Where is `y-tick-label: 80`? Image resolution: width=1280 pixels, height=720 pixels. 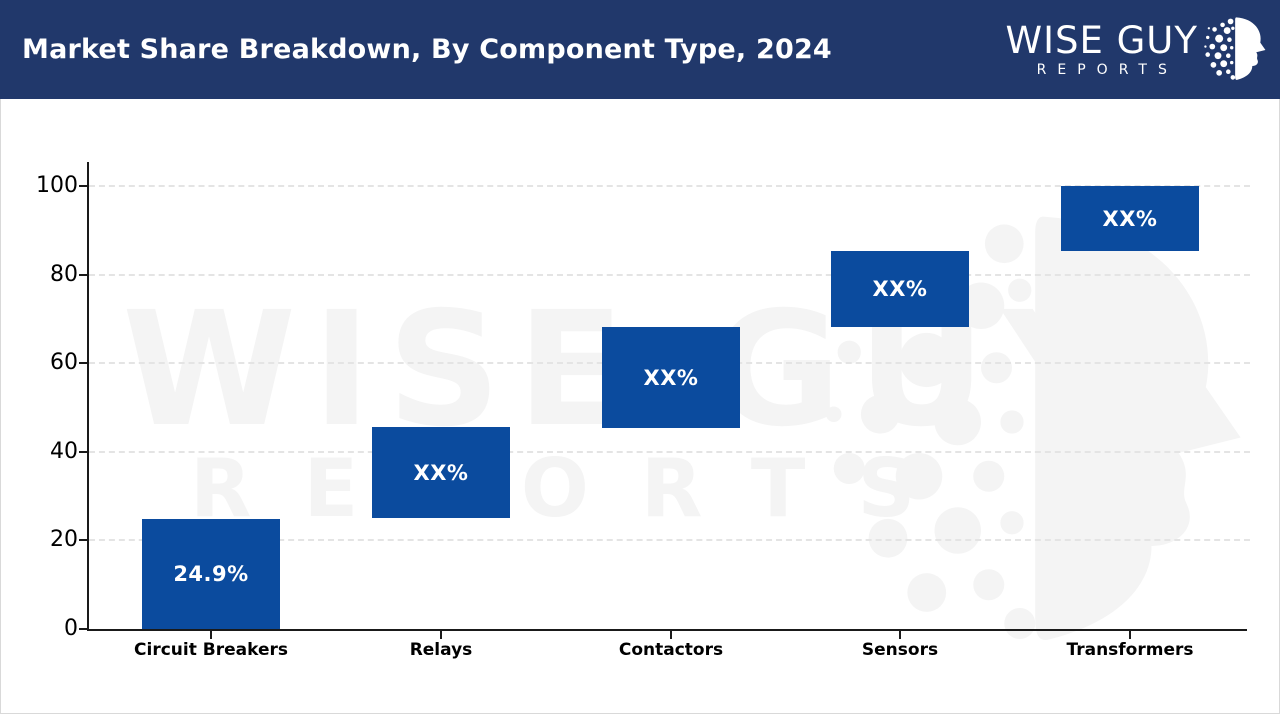 y-tick-label: 80 is located at coordinates (64, 274).